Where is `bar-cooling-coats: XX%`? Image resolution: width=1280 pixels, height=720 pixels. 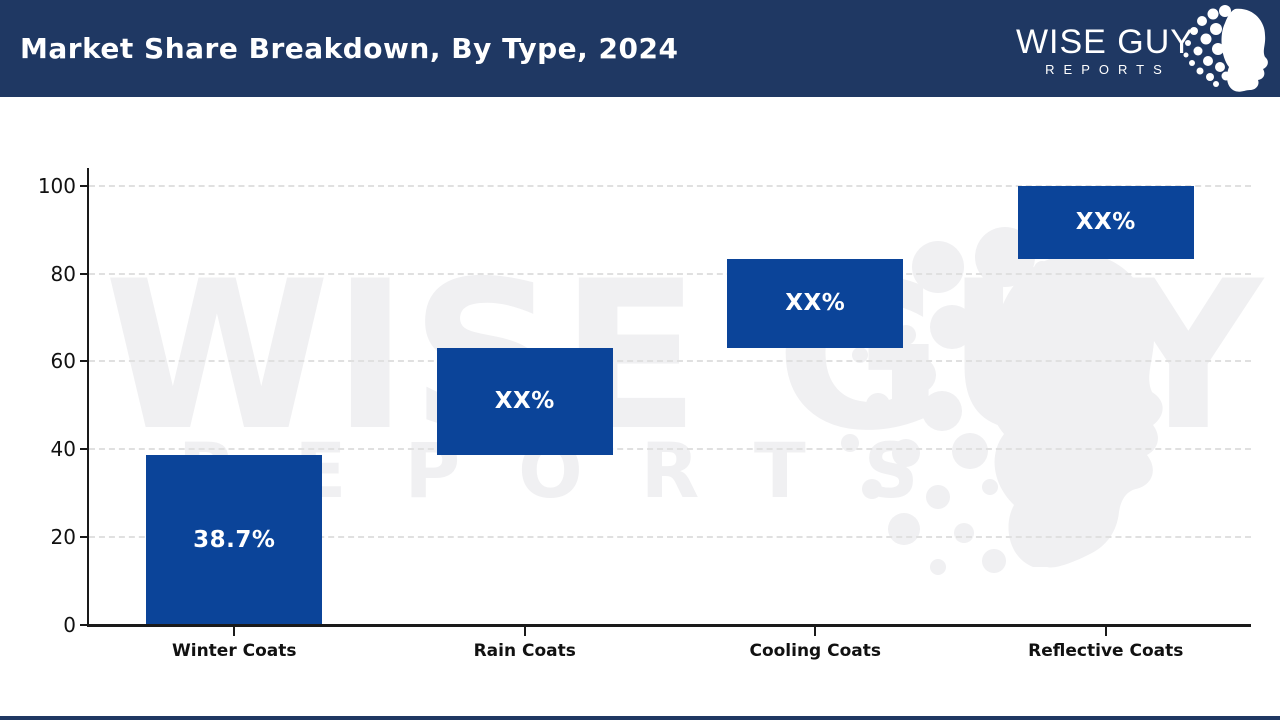 bar-cooling-coats: XX% is located at coordinates (815, 303).